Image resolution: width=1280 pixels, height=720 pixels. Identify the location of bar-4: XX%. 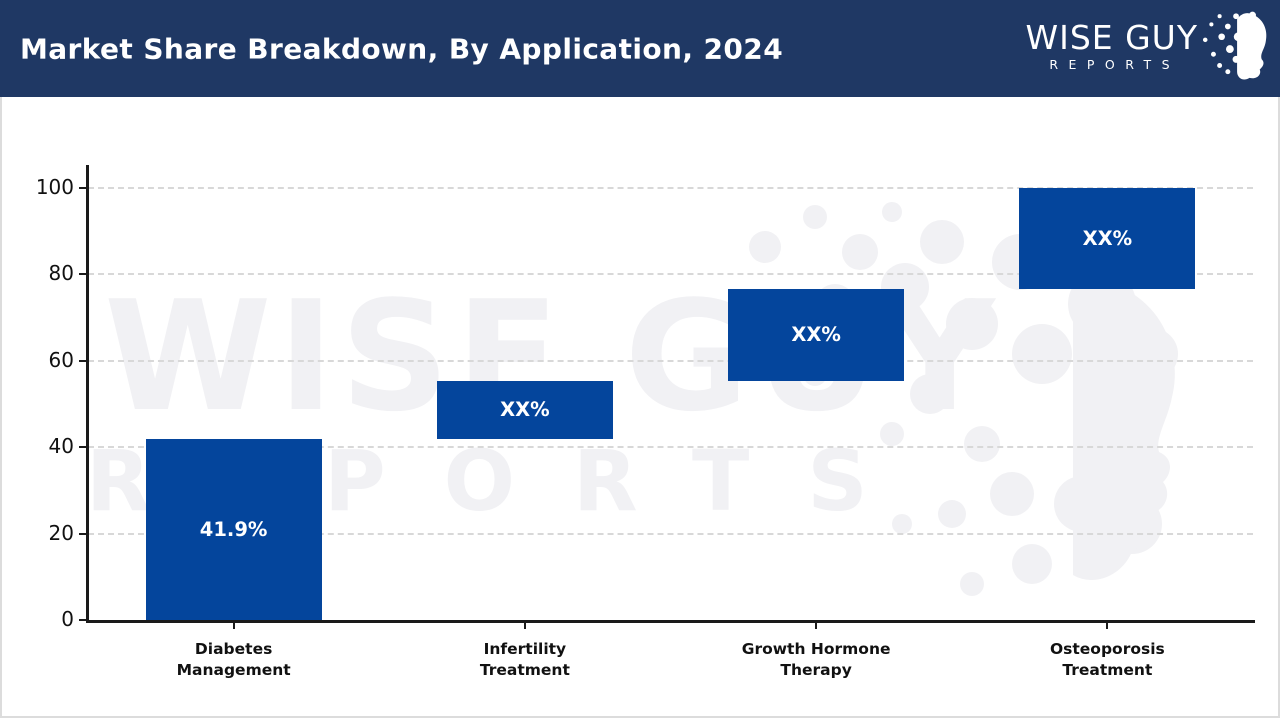
(1107, 239).